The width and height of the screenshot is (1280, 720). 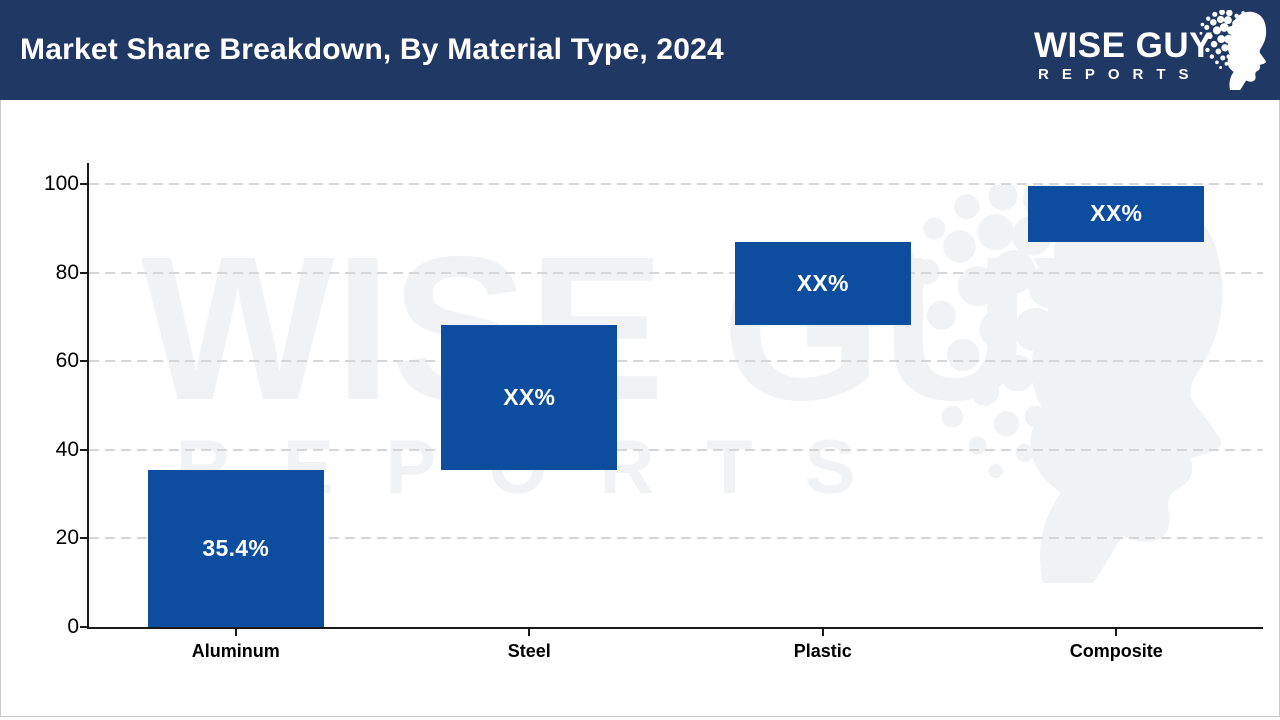 I want to click on y-axis-line, so click(x=88, y=396).